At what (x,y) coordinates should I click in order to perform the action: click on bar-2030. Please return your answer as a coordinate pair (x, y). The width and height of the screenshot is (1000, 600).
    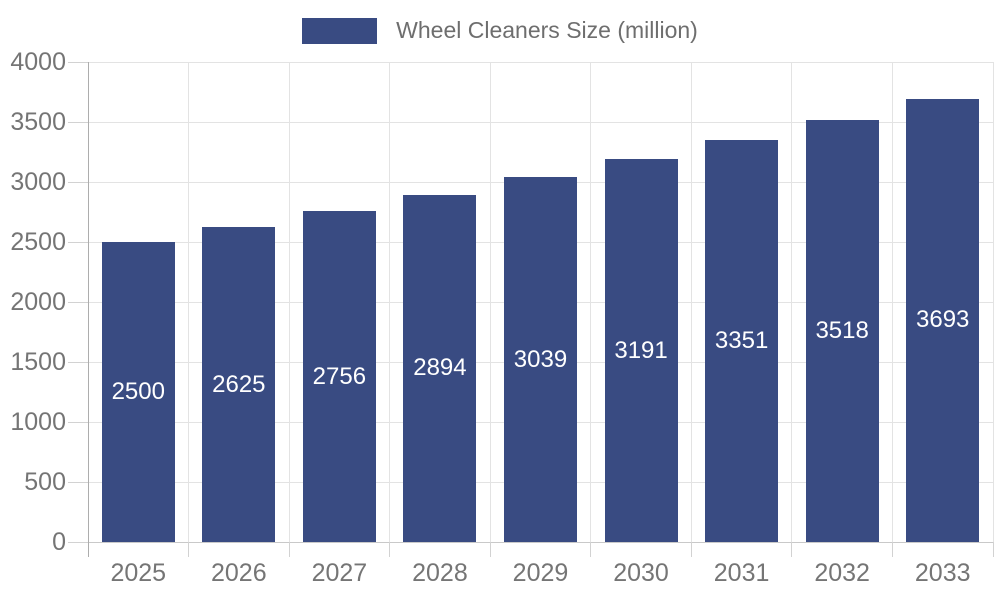
    Looking at the image, I should click on (641, 350).